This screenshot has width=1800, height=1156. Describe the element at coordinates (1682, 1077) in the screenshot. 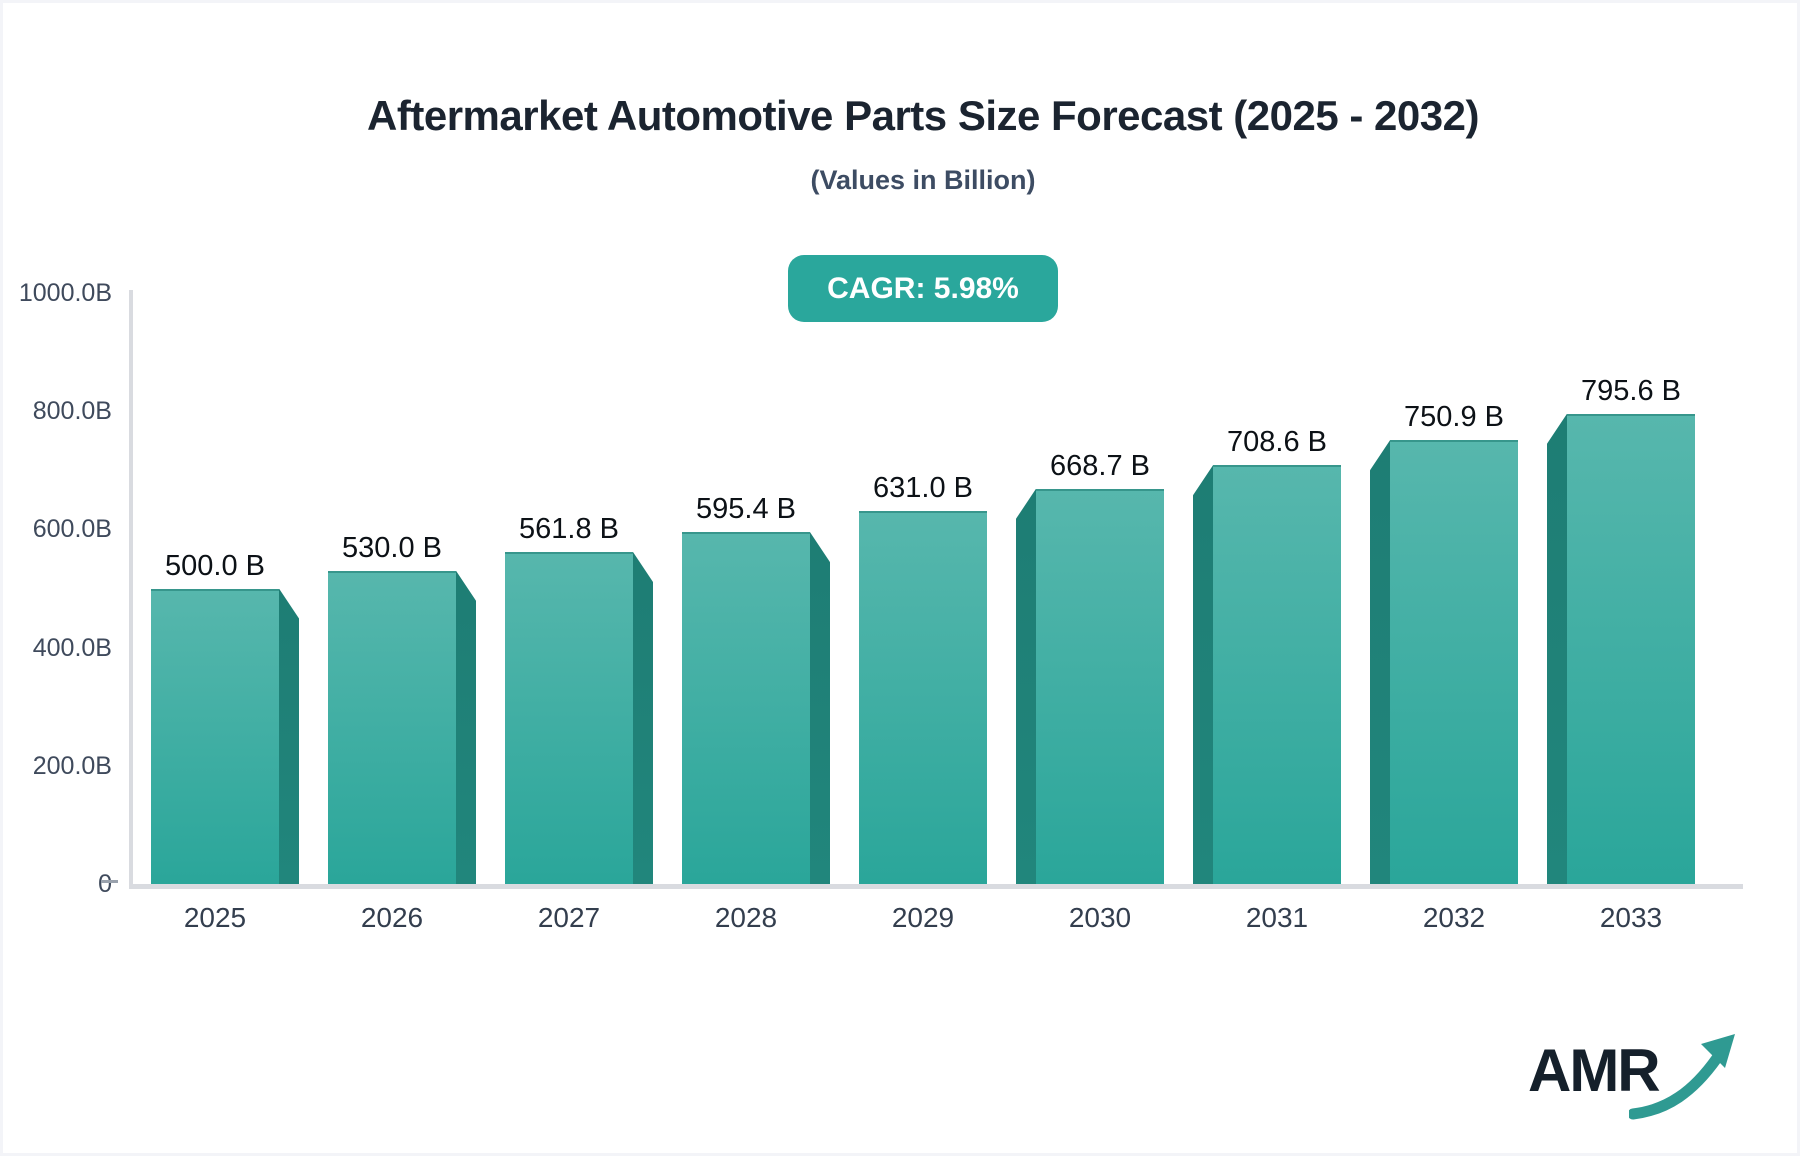

I see `growth-arrow-icon` at that location.